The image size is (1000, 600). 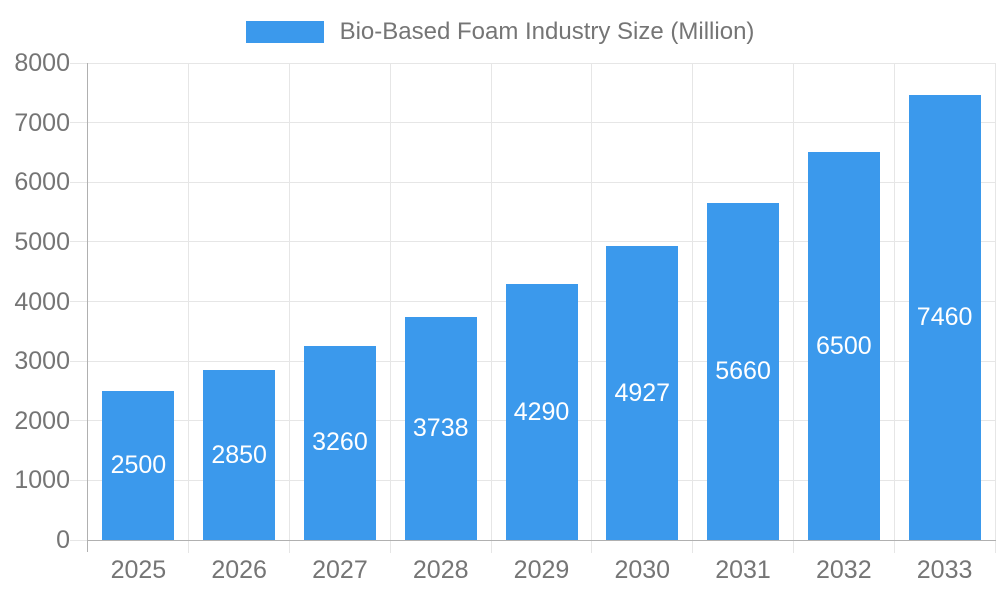 I want to click on bar: 5660, so click(x=743, y=371).